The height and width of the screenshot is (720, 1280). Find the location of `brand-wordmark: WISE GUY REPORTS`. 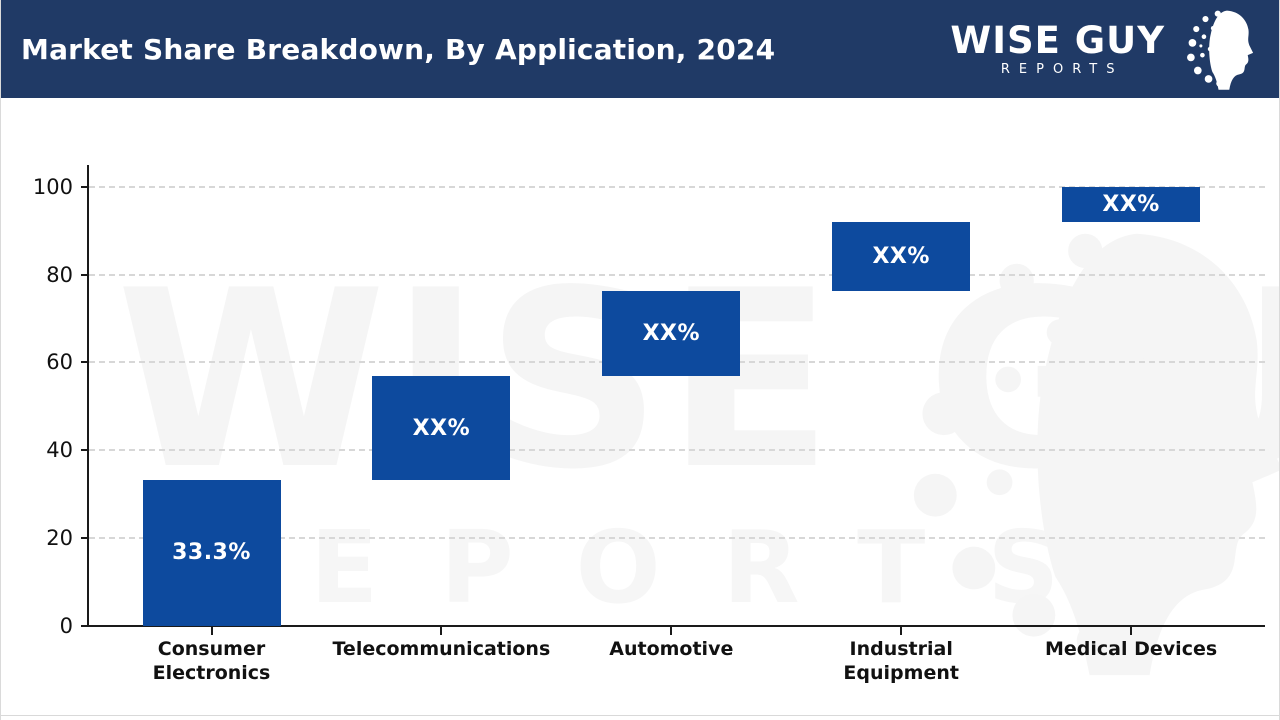

brand-wordmark: WISE GUY REPORTS is located at coordinates (1057, 49).